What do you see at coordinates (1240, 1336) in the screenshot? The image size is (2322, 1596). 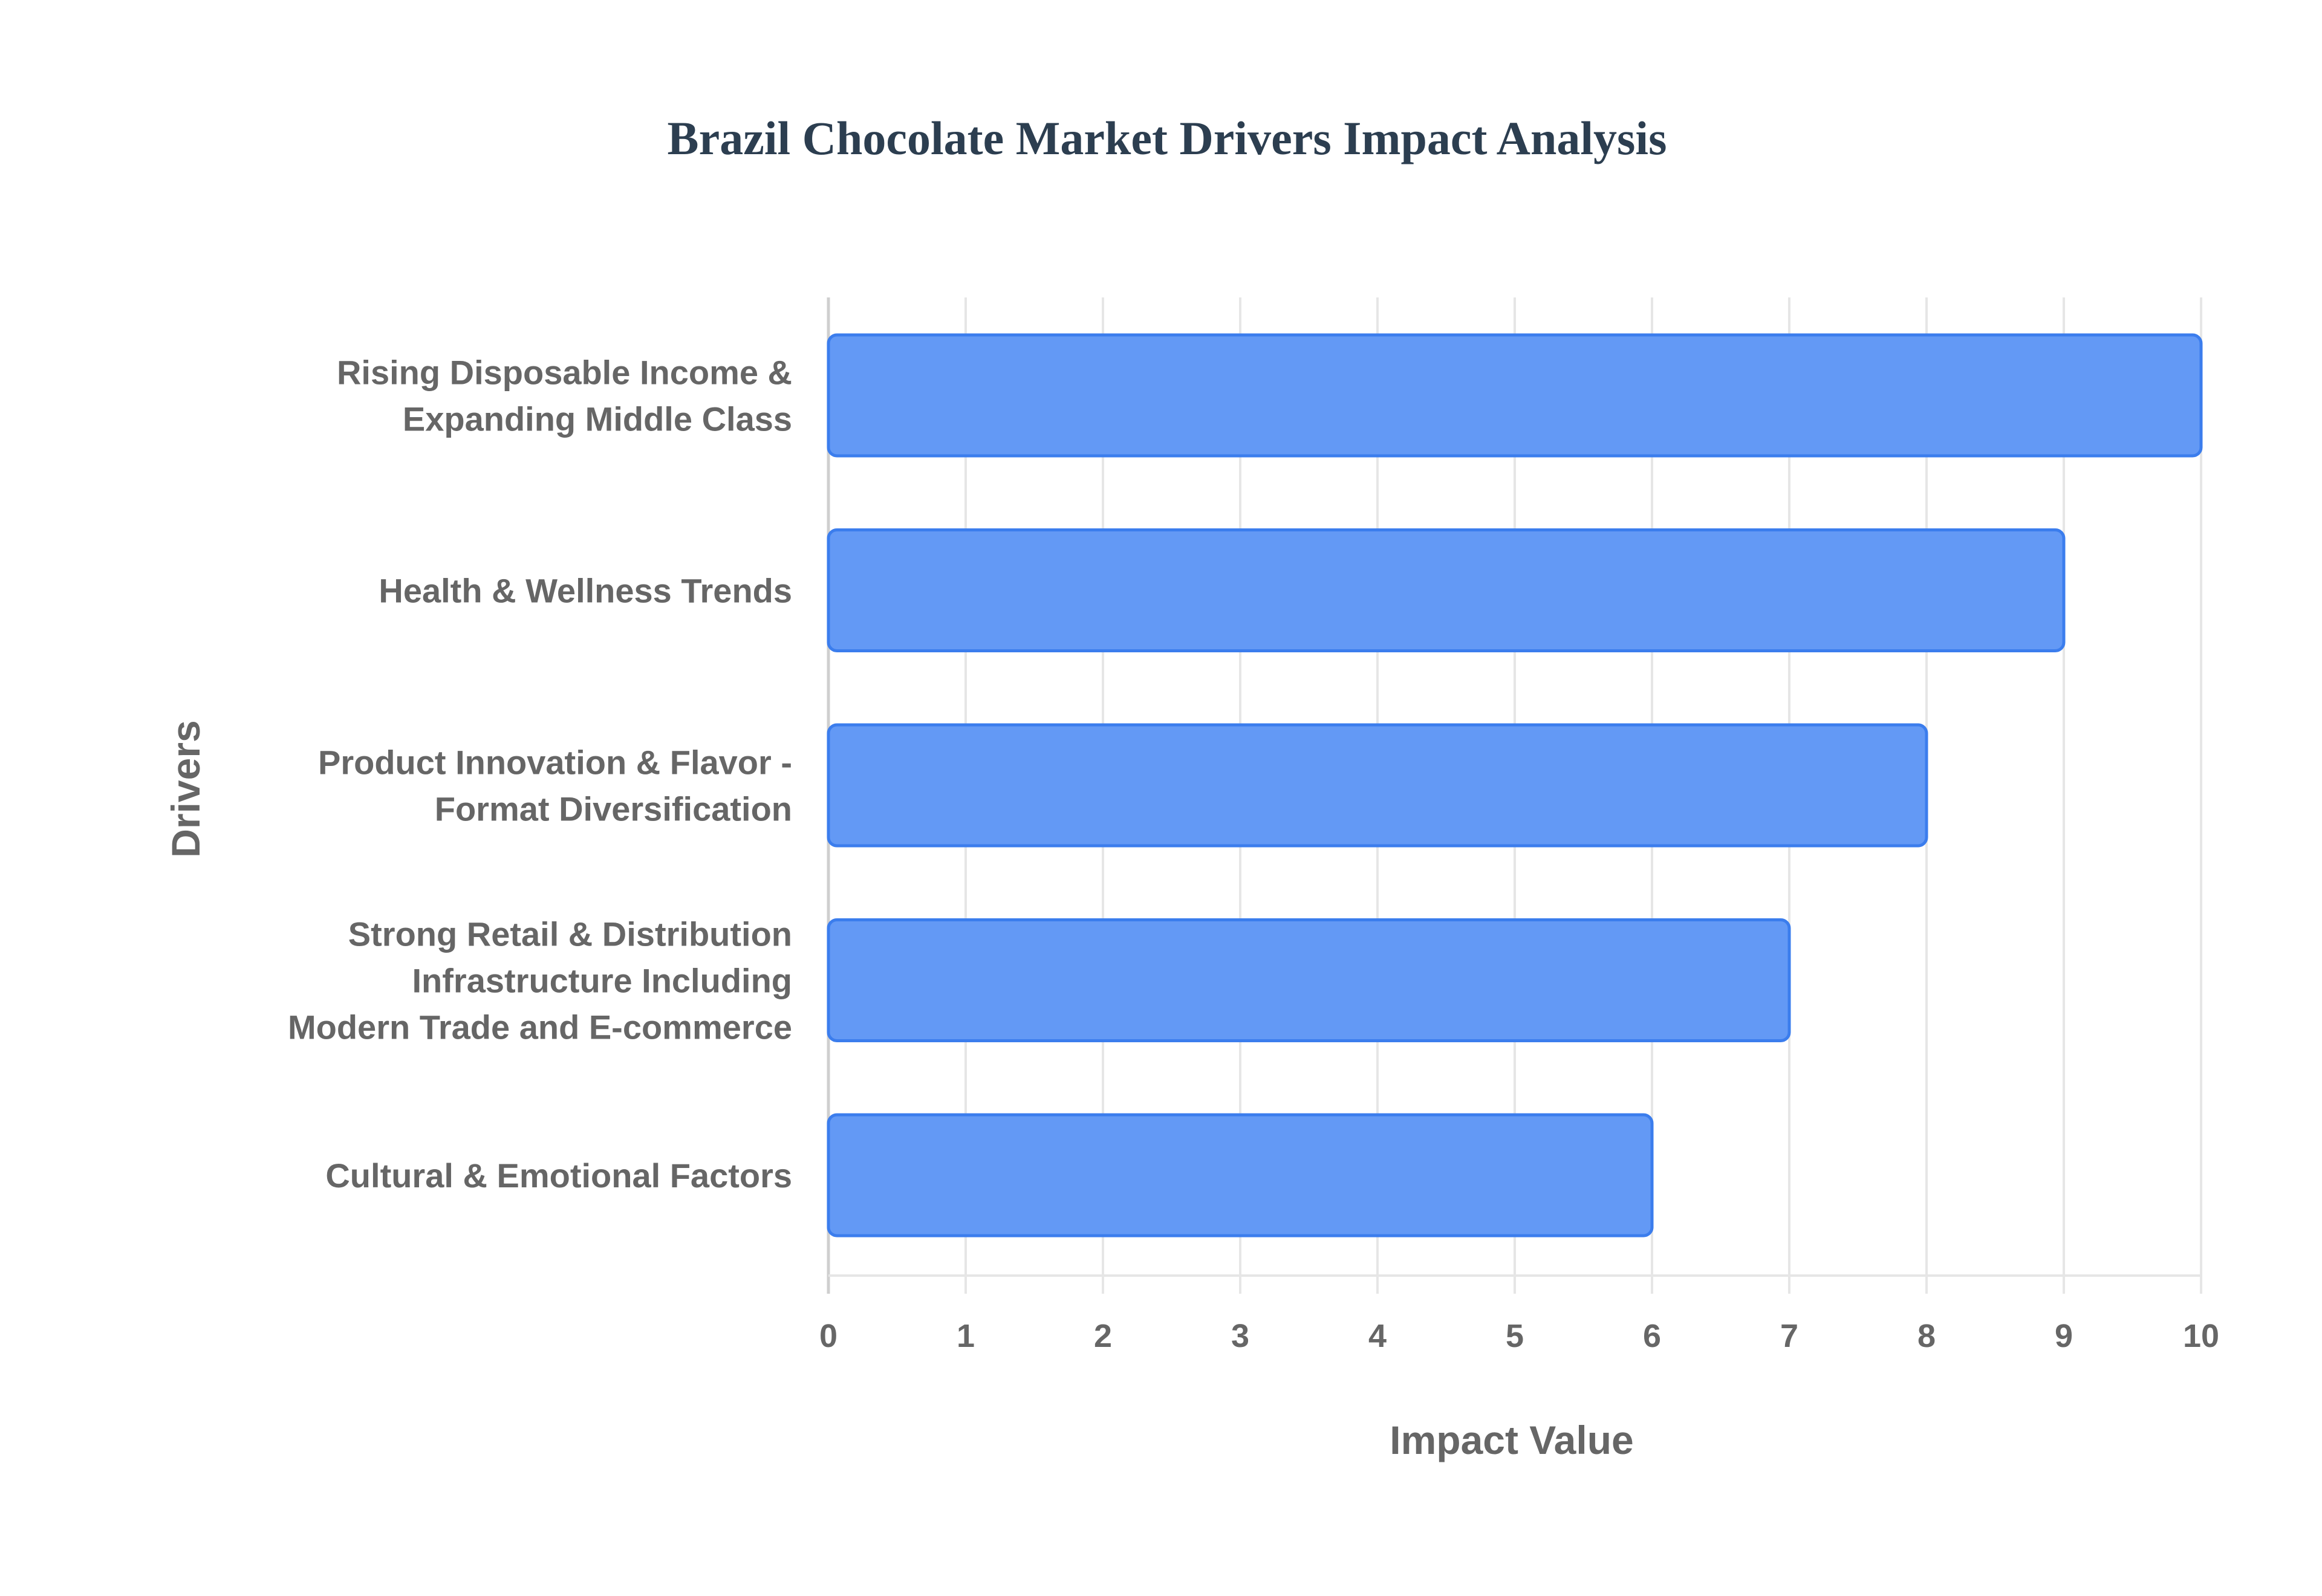 I see `x-tick-label: 3` at bounding box center [1240, 1336].